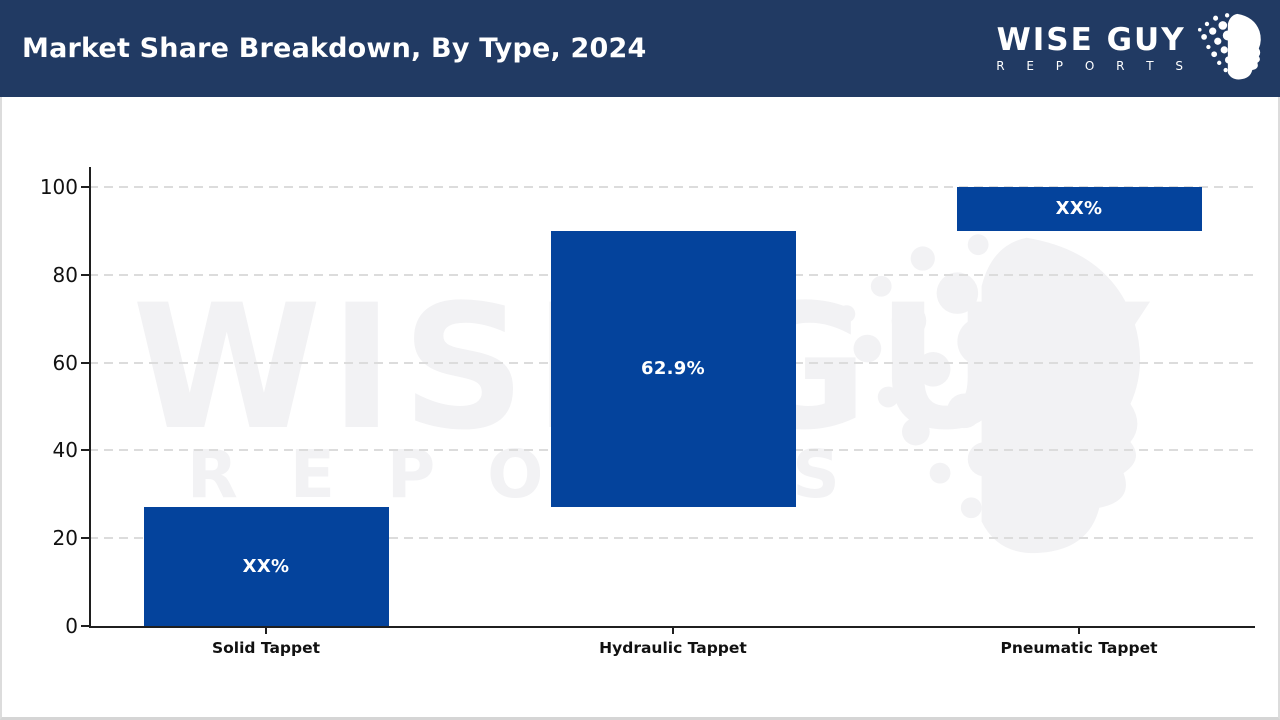  I want to click on brand-logo: WISE GUY R E P O R T S, so click(1128, 49).